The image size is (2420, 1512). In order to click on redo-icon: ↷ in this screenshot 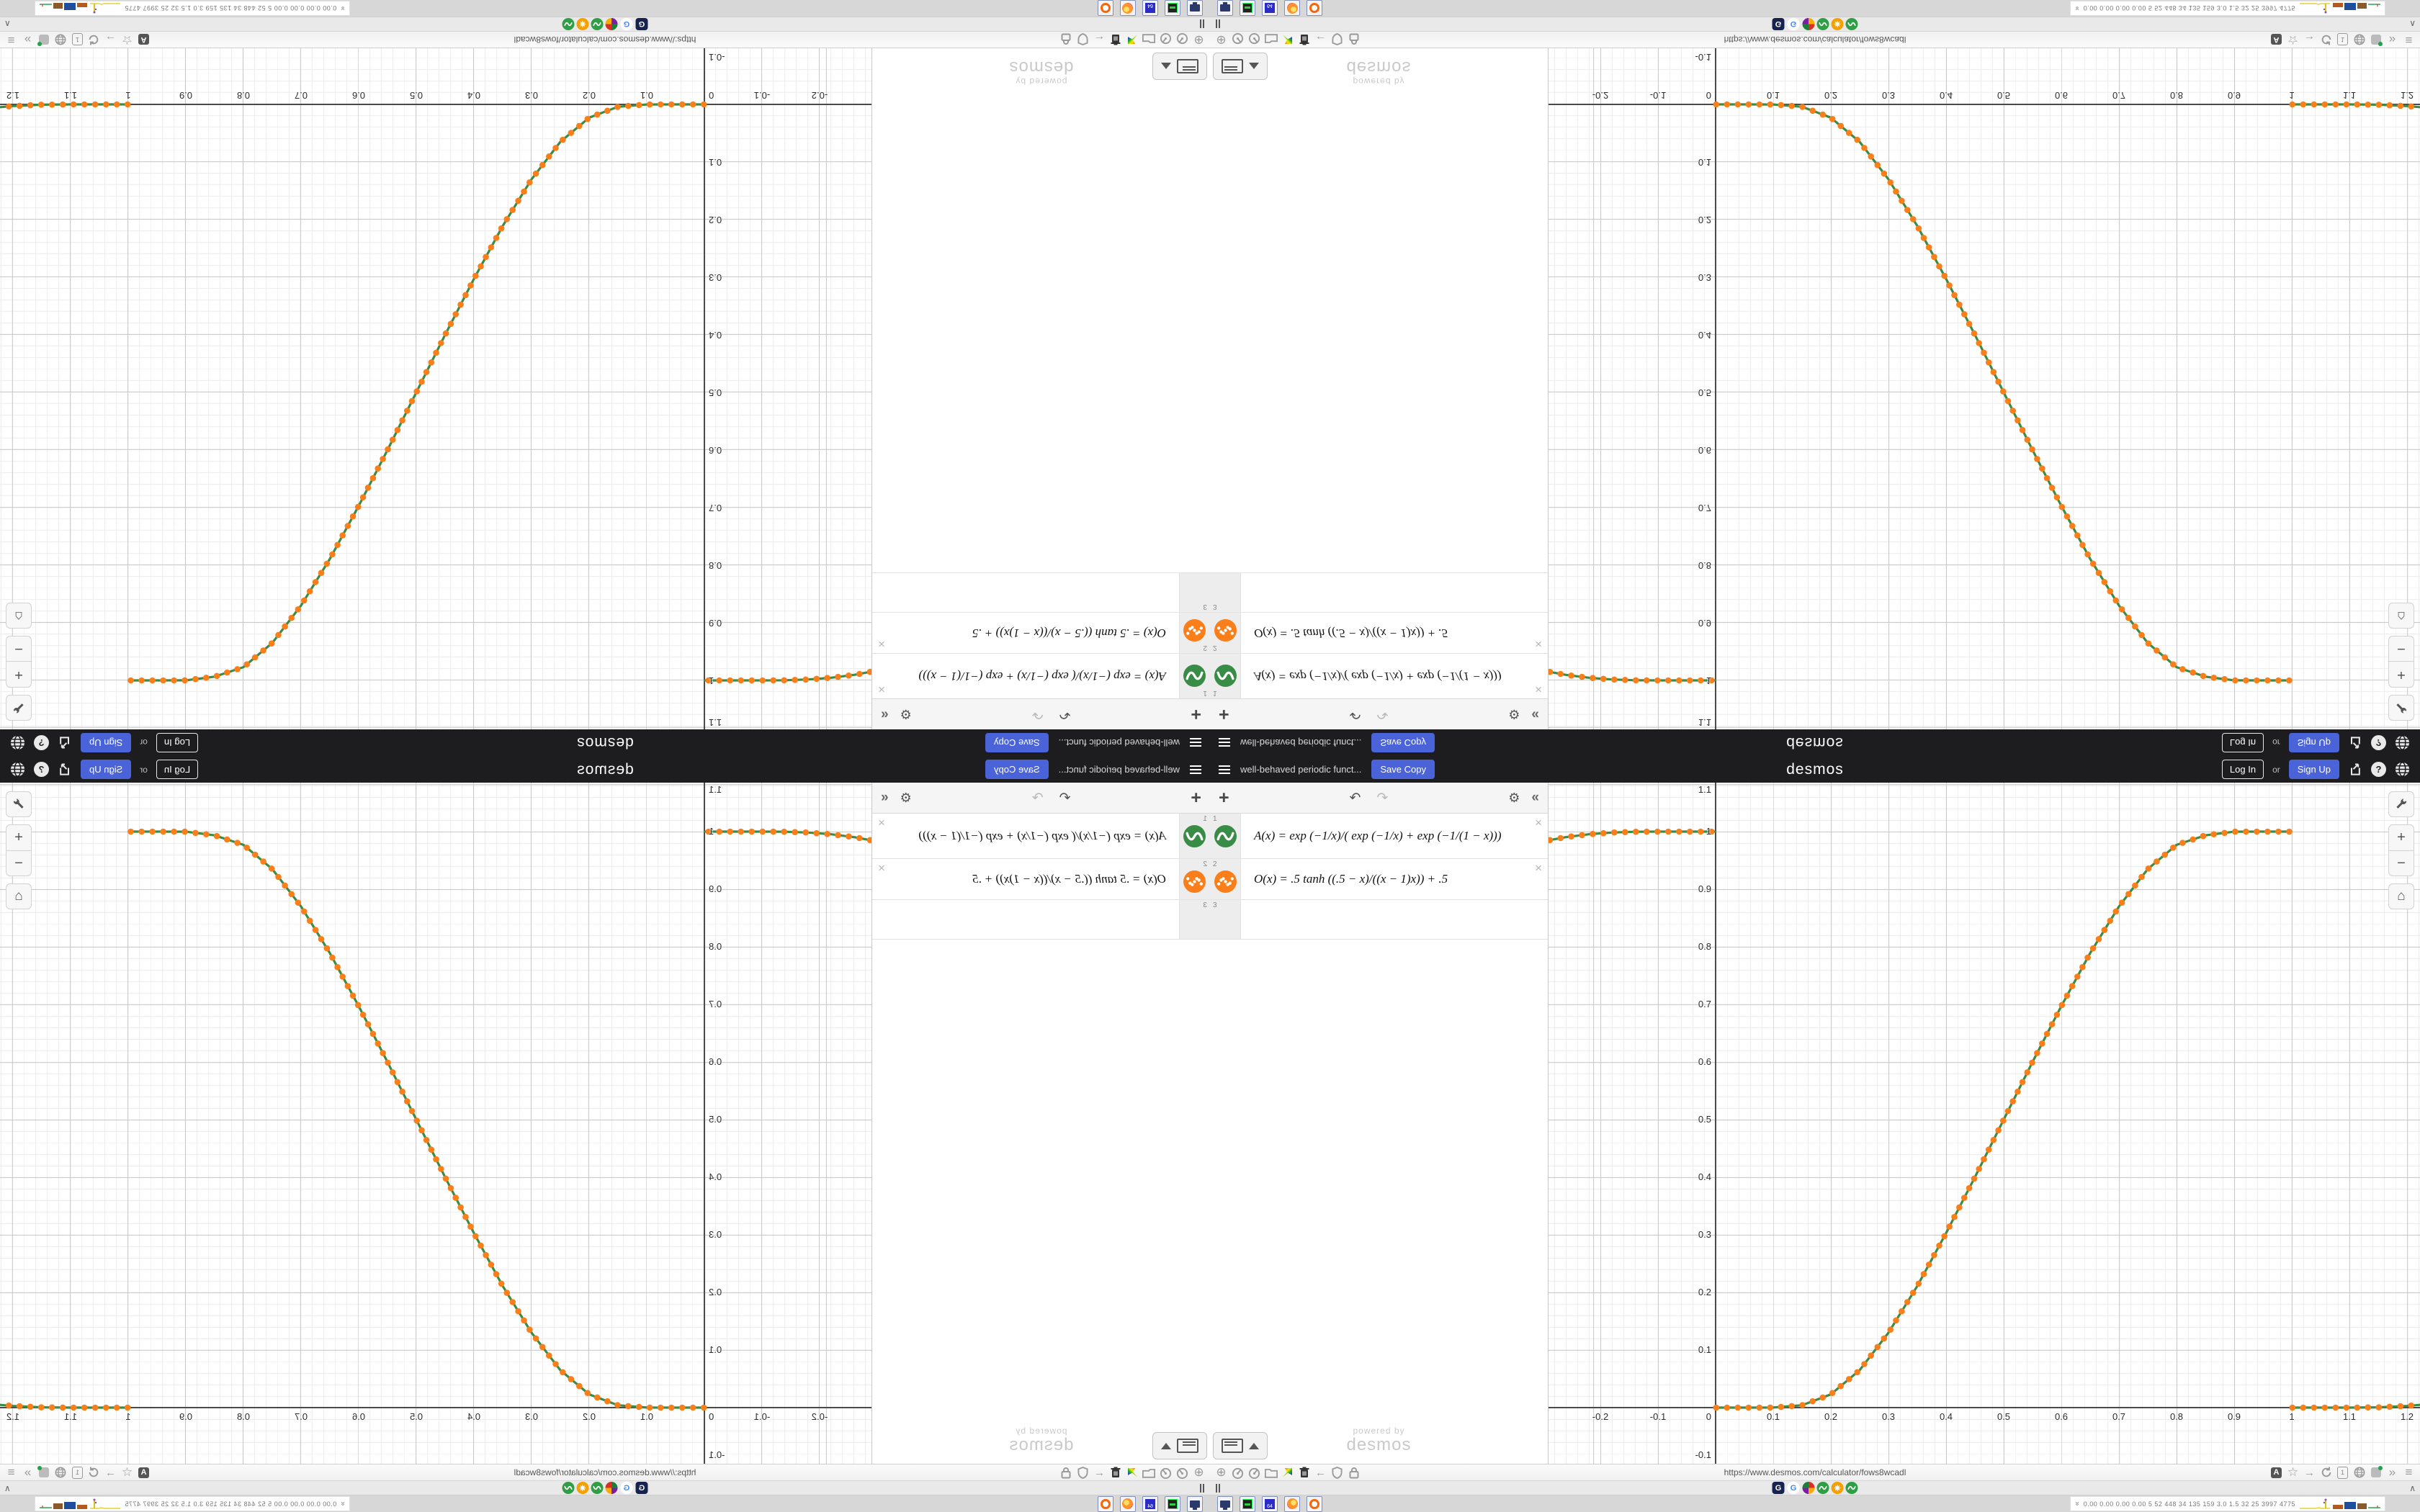, I will do `click(1037, 798)`.